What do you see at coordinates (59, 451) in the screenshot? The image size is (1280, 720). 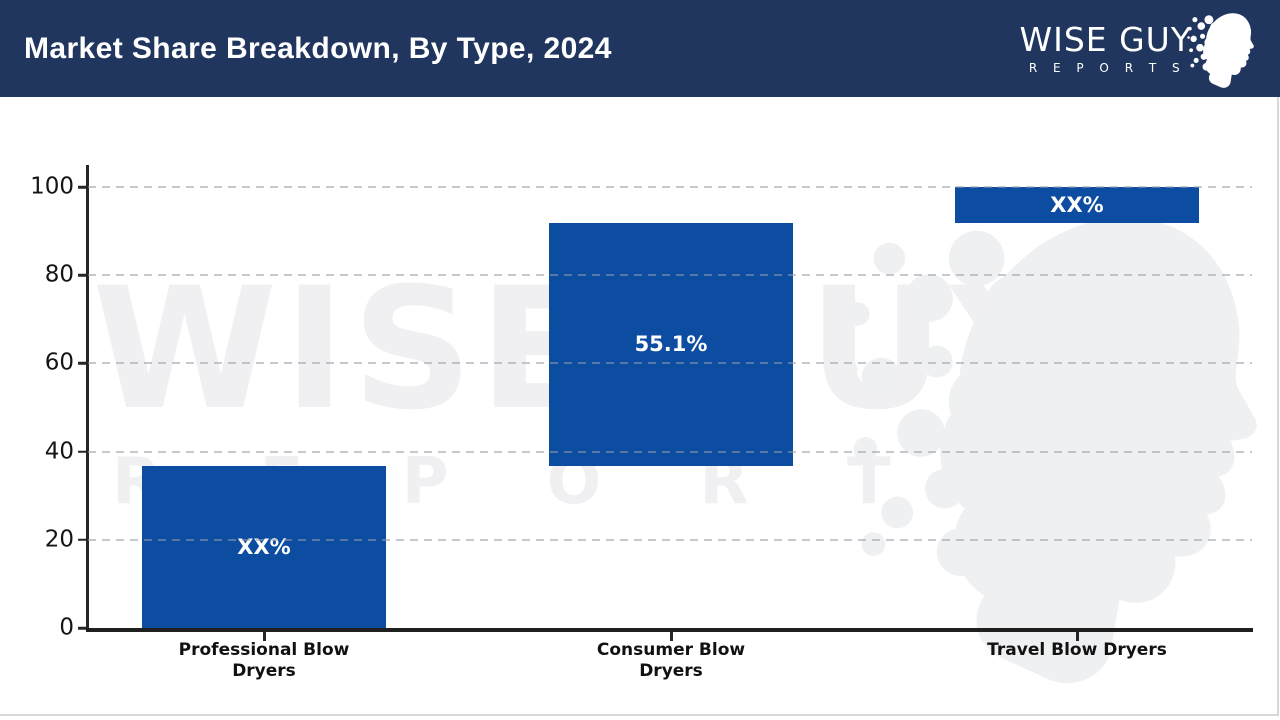 I see `y-tick-label-40: 40` at bounding box center [59, 451].